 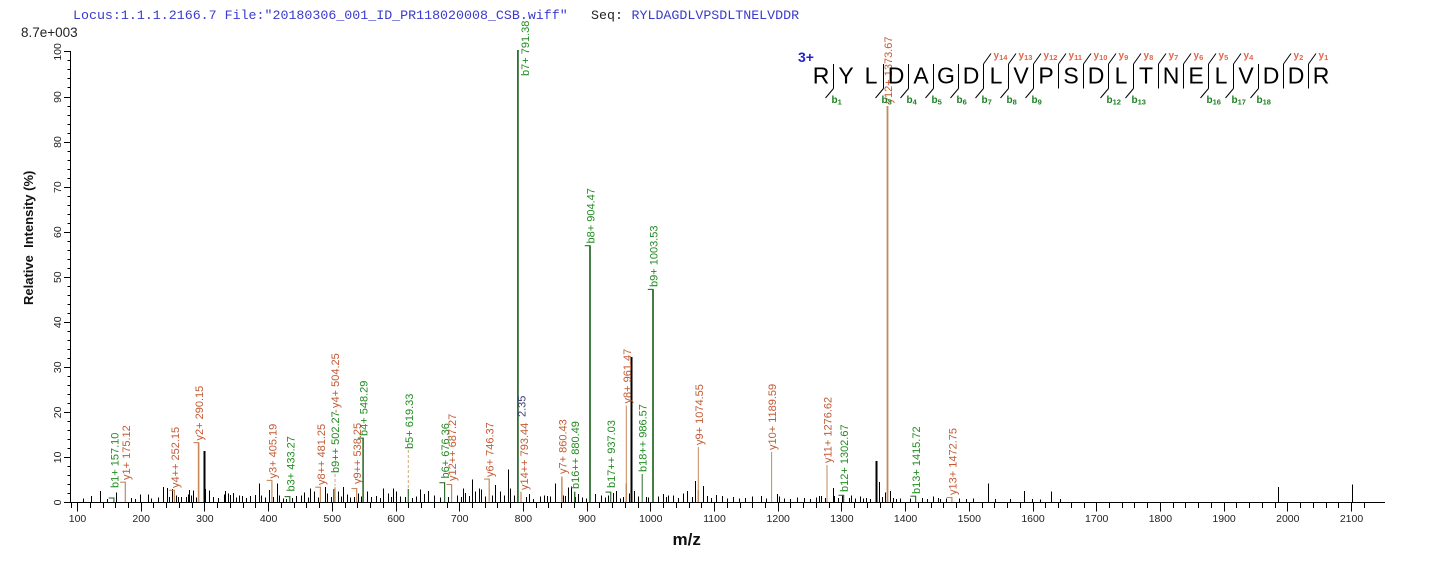 What do you see at coordinates (889, 70) in the screenshot?
I see `svg-text: y12+ 1373.67` at bounding box center [889, 70].